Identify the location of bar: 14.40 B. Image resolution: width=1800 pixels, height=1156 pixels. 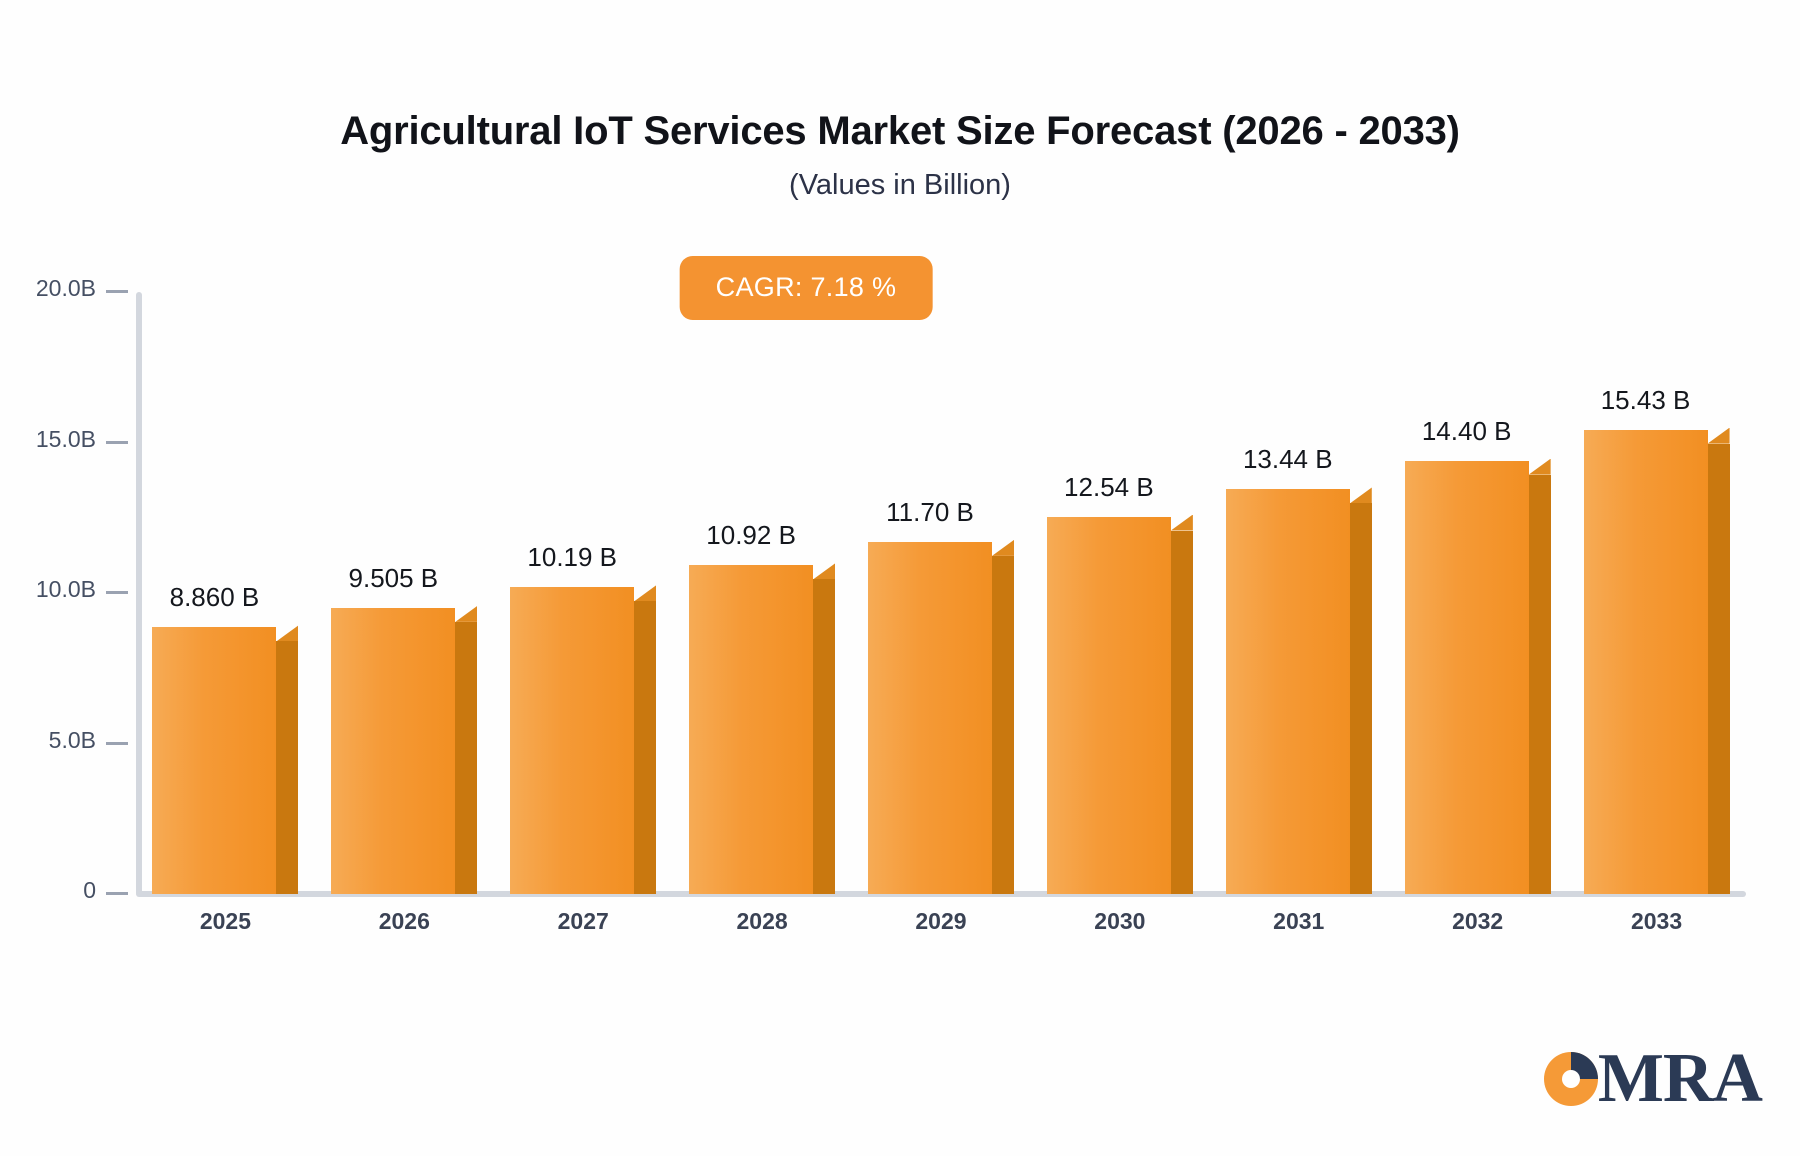
(1477, 655).